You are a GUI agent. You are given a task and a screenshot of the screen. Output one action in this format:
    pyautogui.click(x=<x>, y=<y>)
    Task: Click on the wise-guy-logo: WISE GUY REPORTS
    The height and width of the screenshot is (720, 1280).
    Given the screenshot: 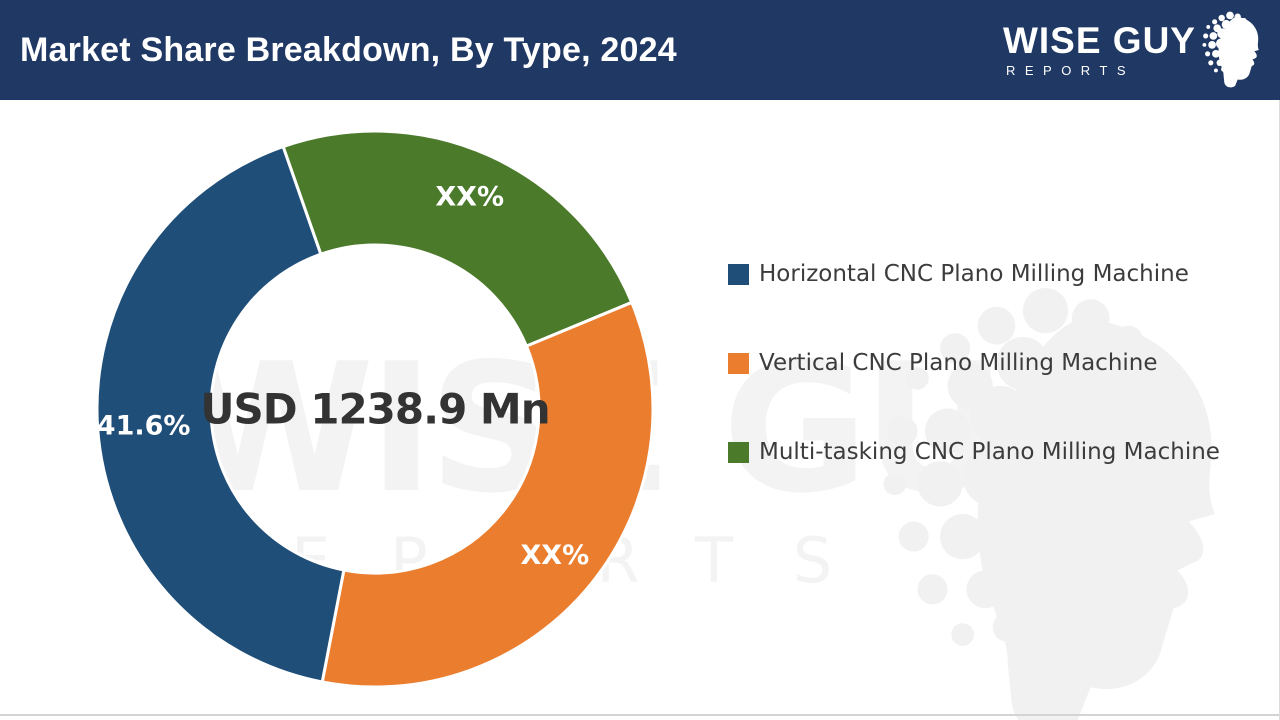 What is the action you would take?
    pyautogui.click(x=1132, y=50)
    